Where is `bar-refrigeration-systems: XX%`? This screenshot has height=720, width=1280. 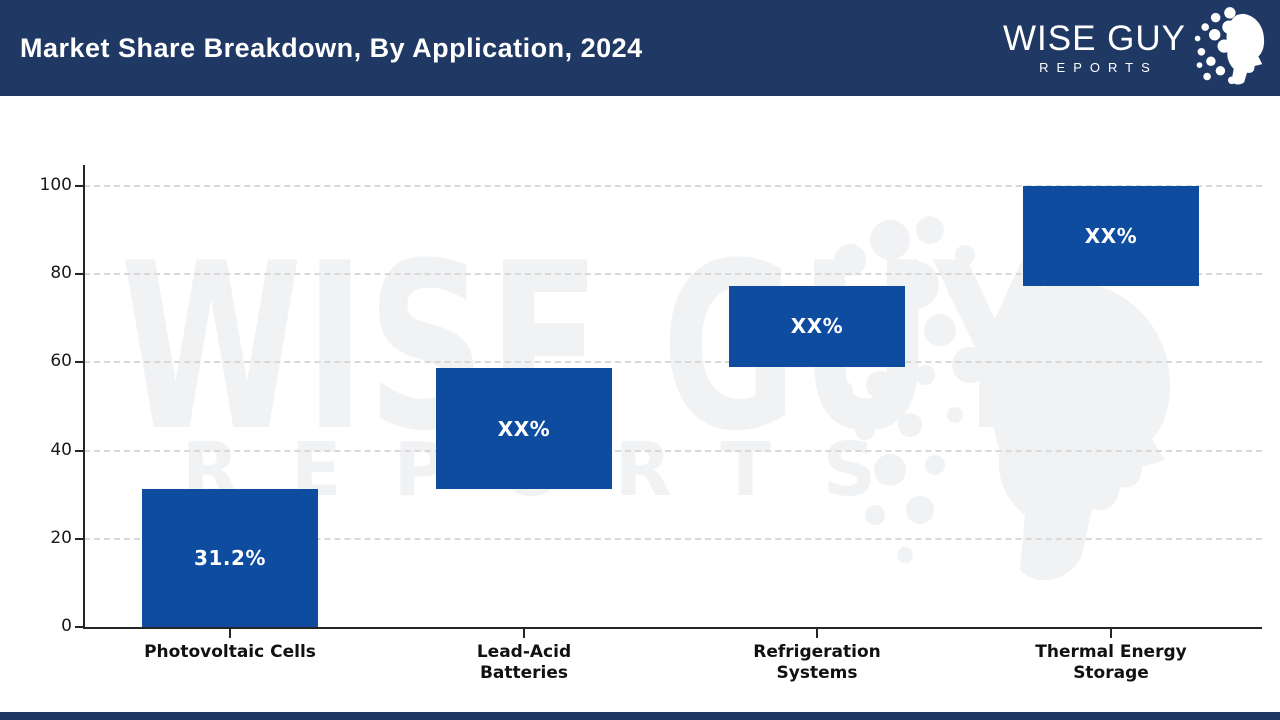 bar-refrigeration-systems: XX% is located at coordinates (817, 326).